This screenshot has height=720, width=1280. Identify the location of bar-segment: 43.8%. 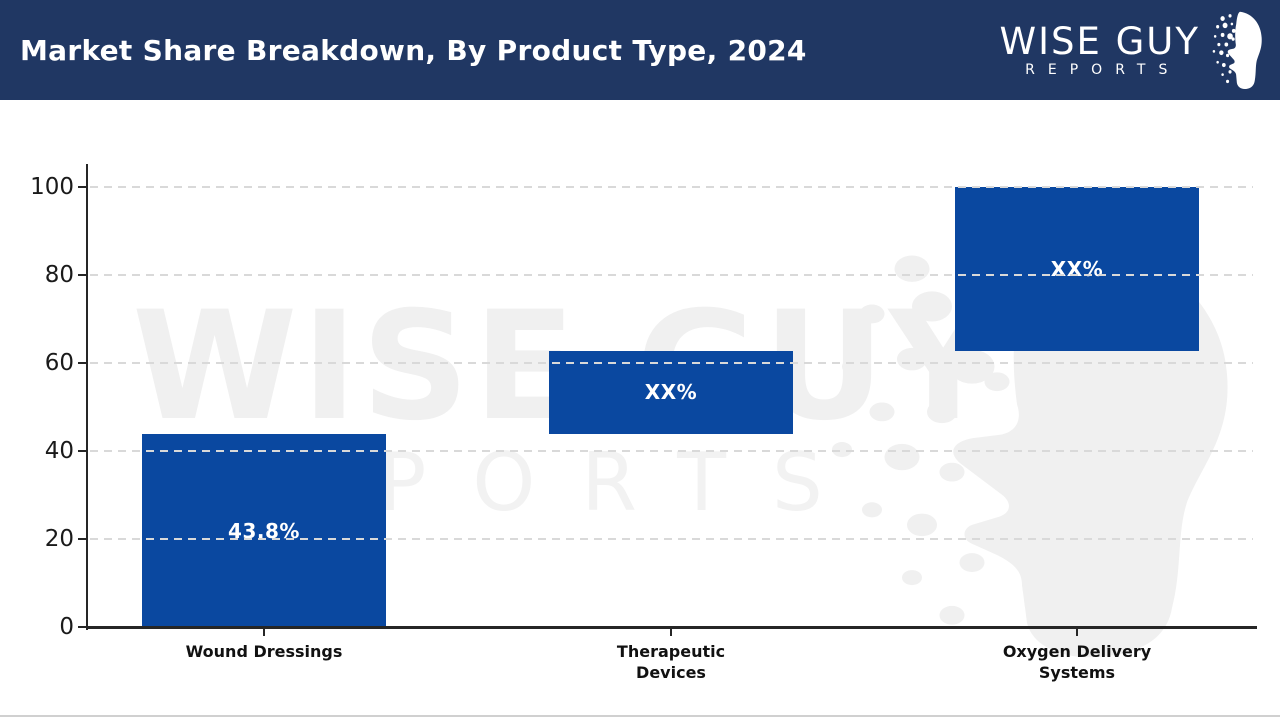
(264, 530).